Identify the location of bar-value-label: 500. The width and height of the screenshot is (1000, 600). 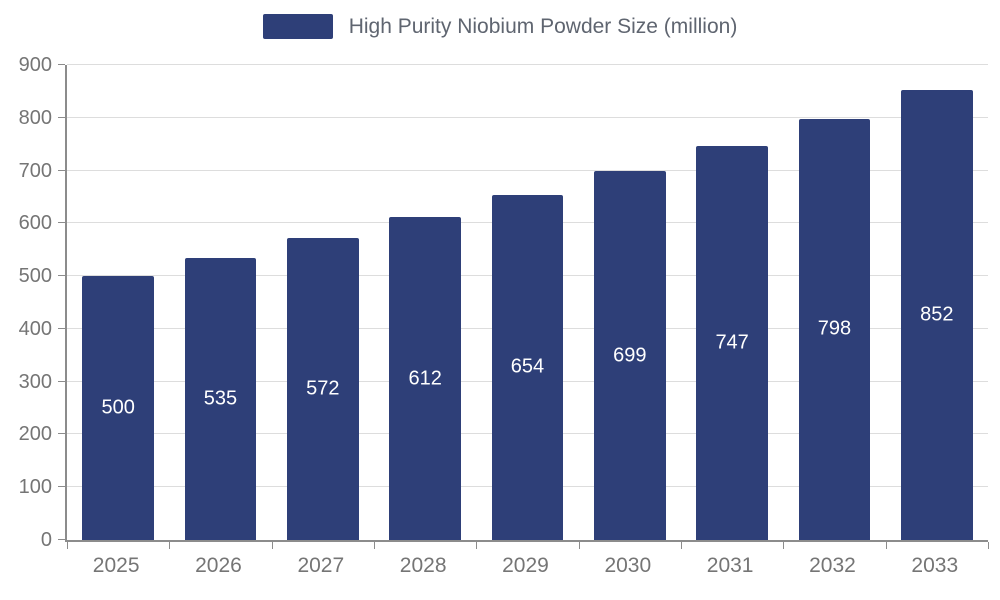
(118, 407).